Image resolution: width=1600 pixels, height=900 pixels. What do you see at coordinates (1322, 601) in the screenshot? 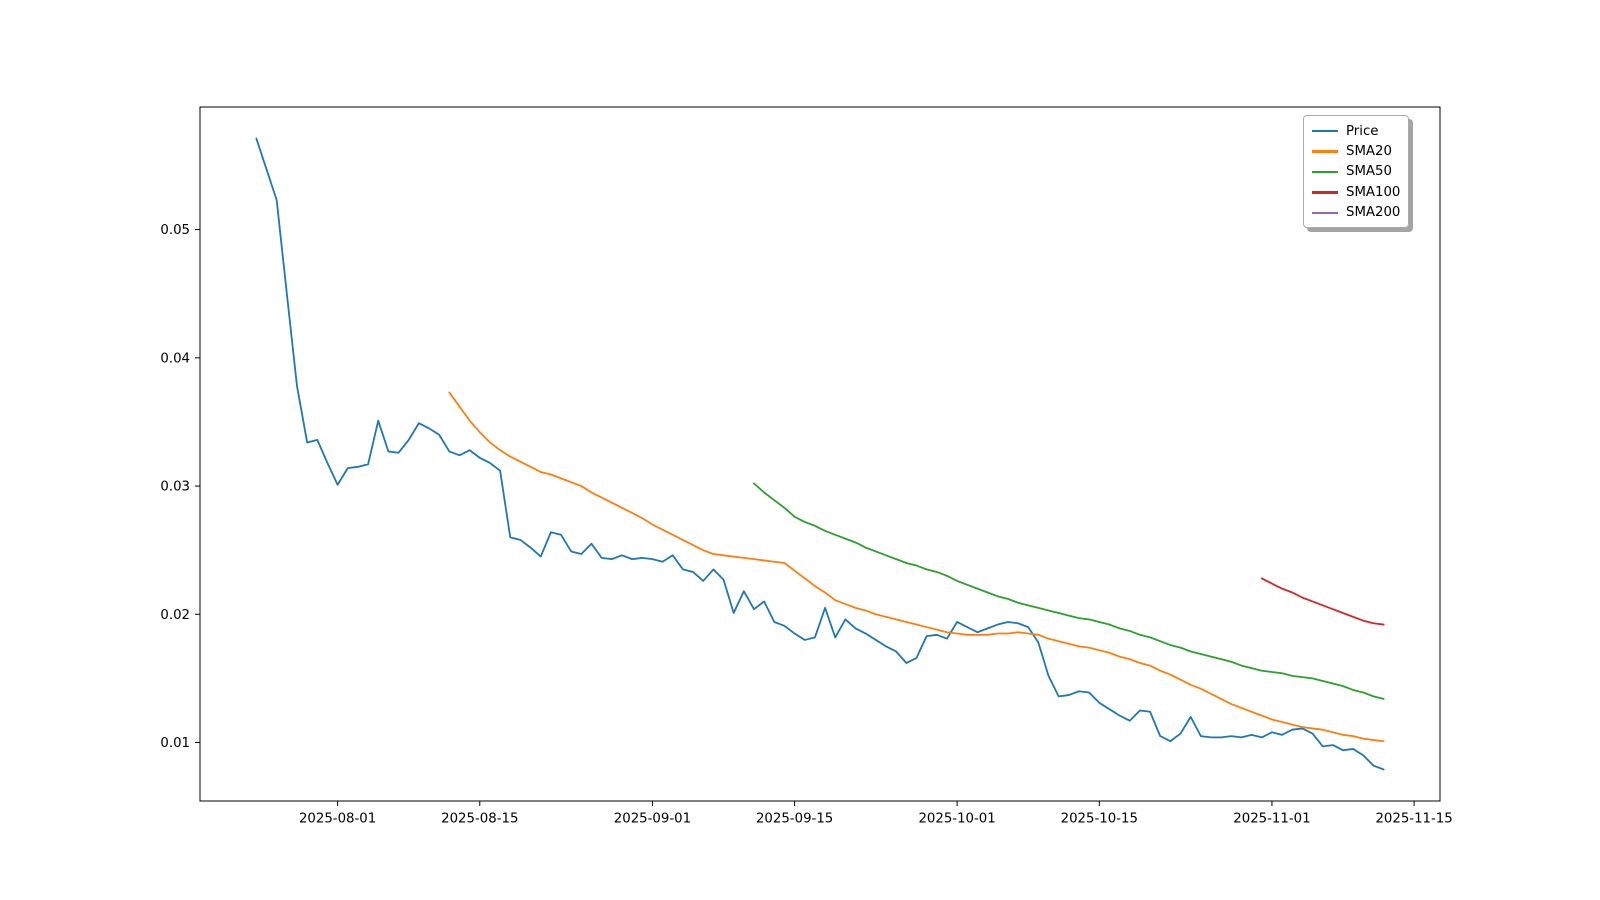
I see `series-line-sma100` at bounding box center [1322, 601].